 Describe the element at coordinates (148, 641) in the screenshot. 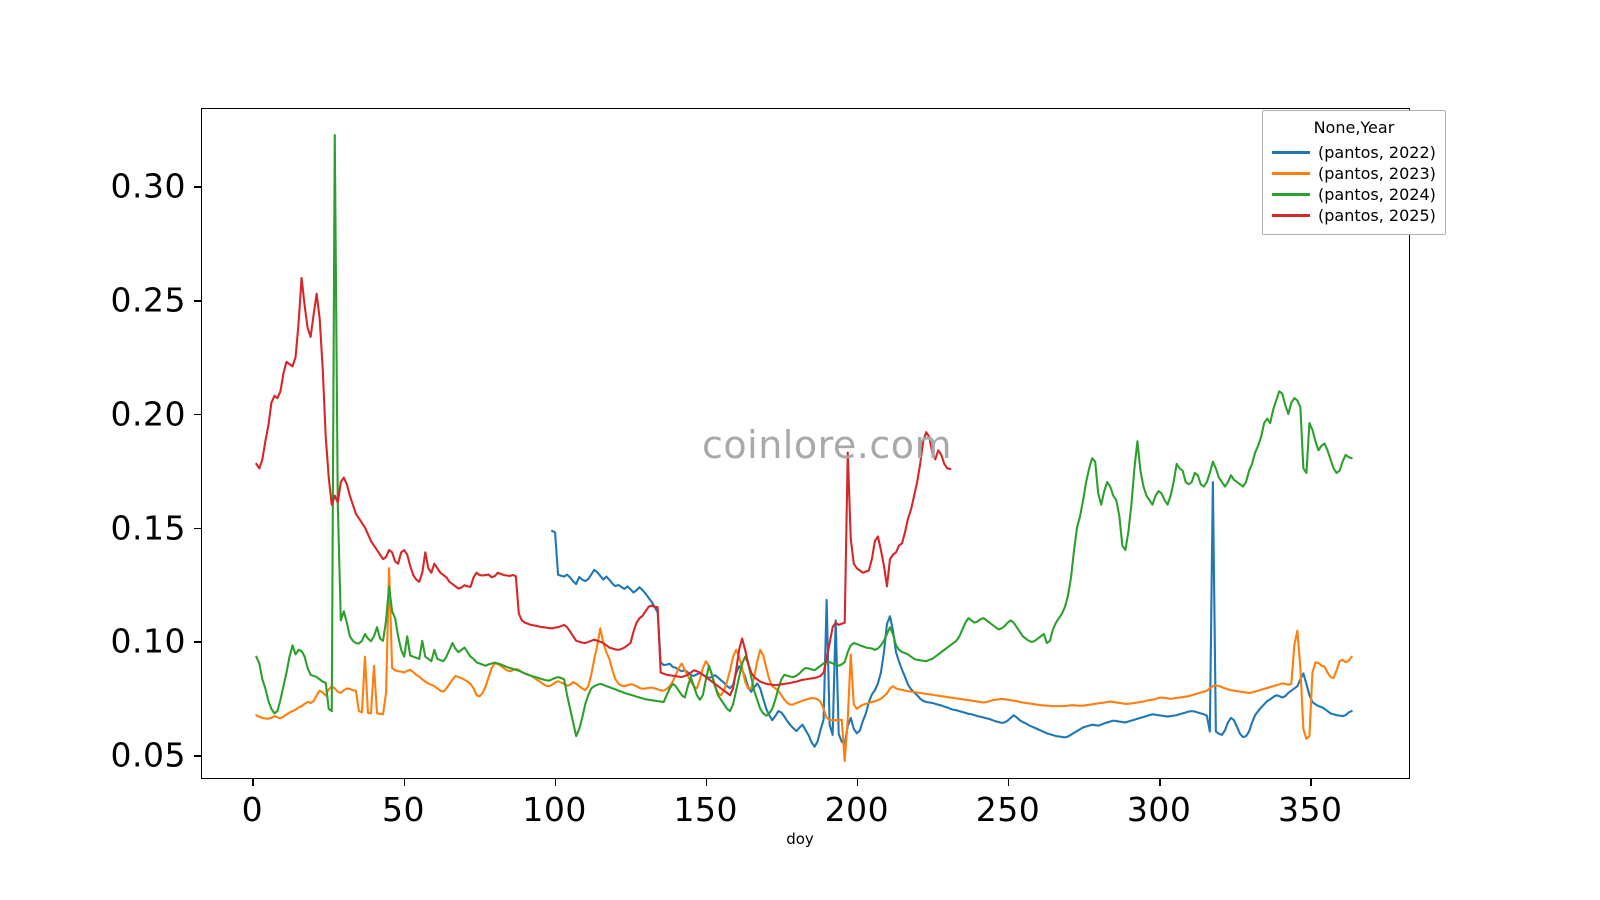

I see `y-tick-label: 0.10` at that location.